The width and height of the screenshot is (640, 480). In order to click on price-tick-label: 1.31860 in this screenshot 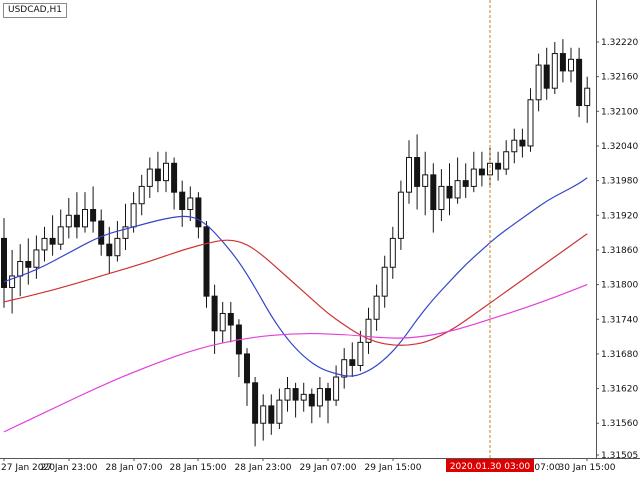, I will do `click(619, 251)`.